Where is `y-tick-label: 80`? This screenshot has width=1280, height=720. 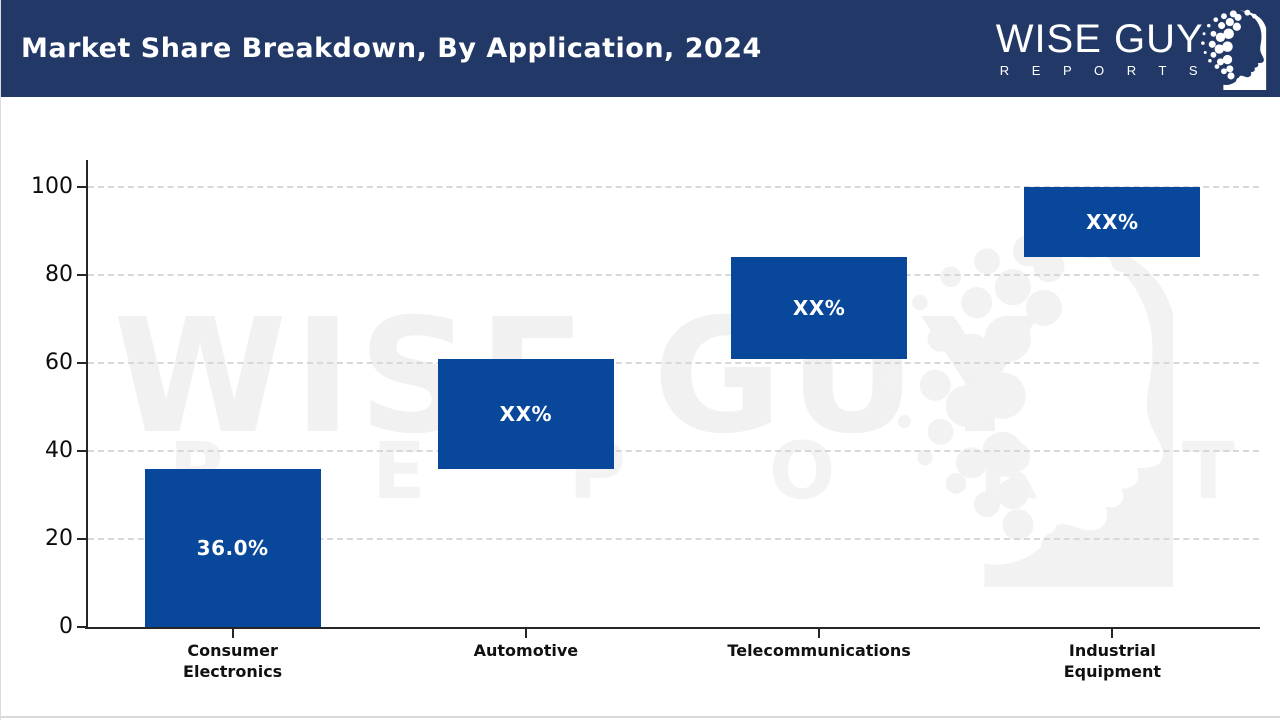 y-tick-label: 80 is located at coordinates (59, 274).